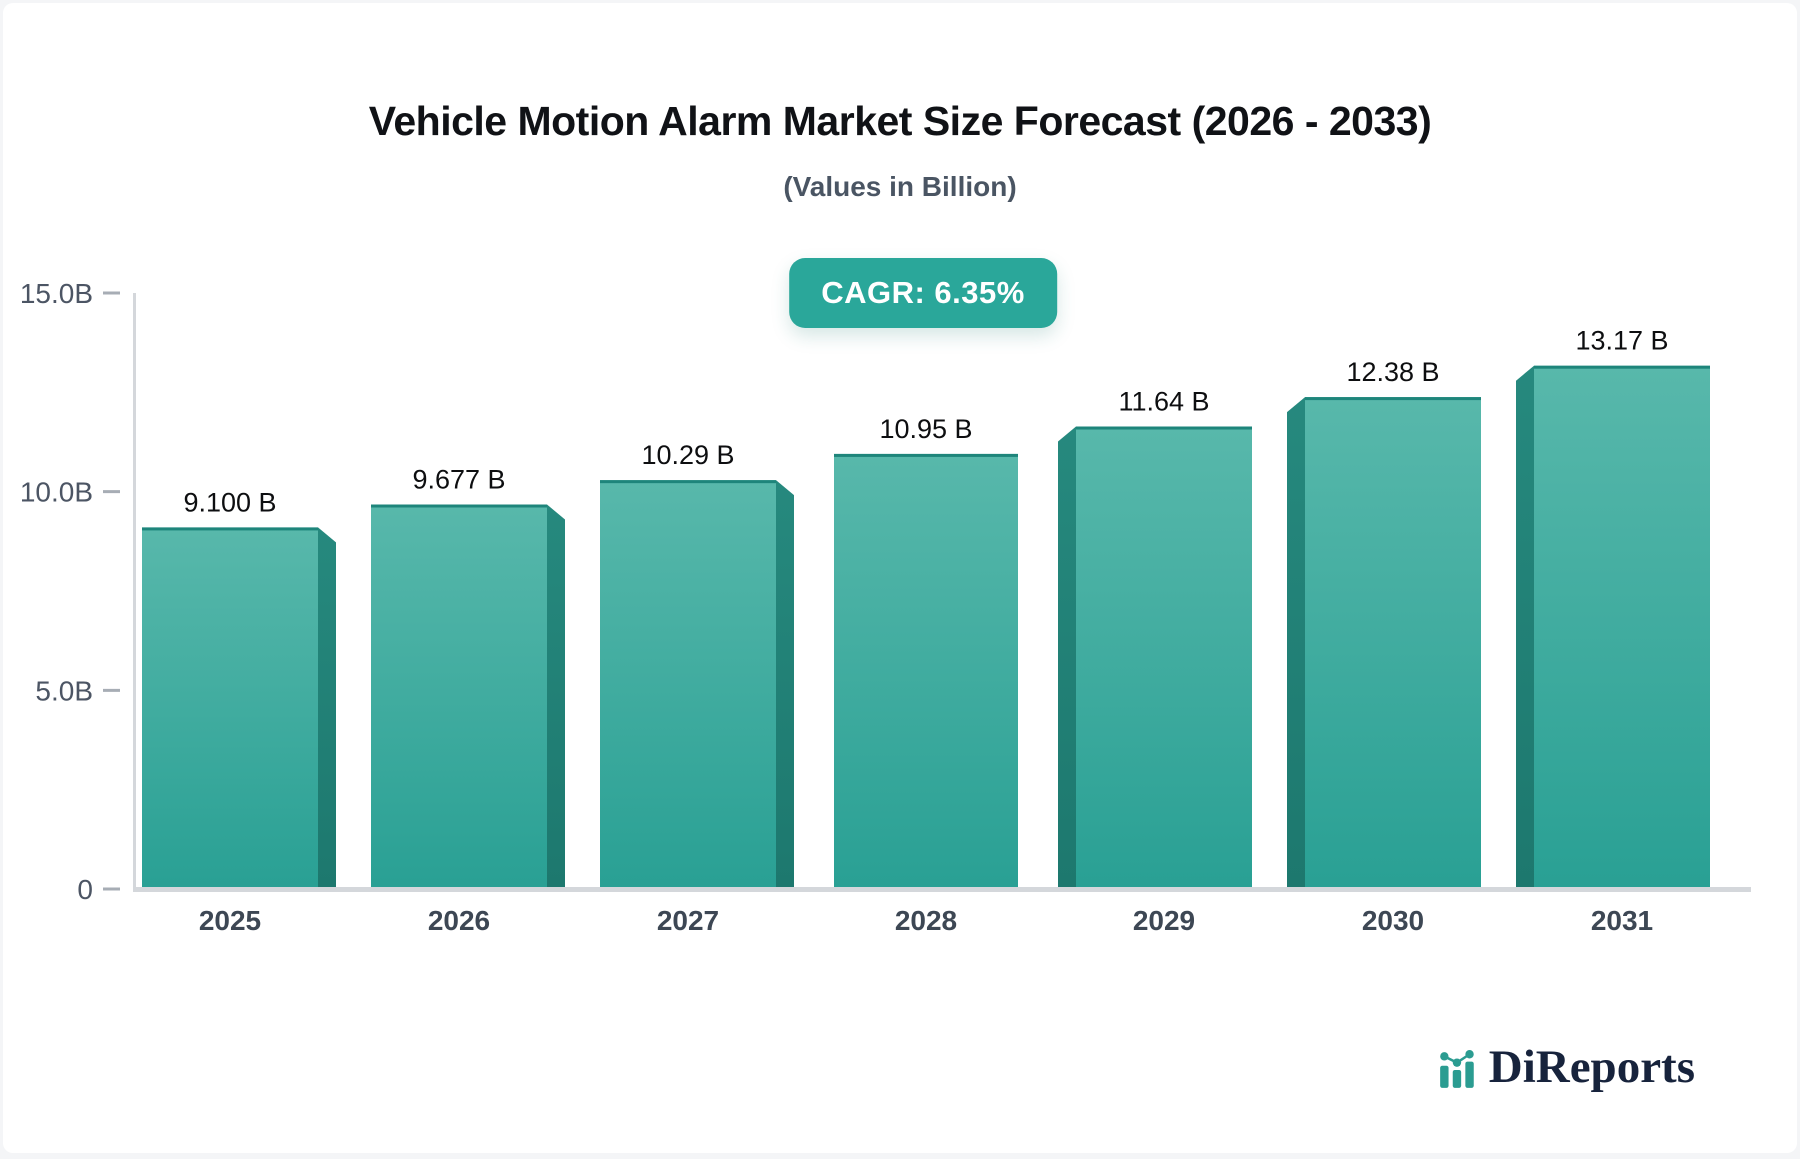  I want to click on x-tick-label: 2025, so click(230, 920).